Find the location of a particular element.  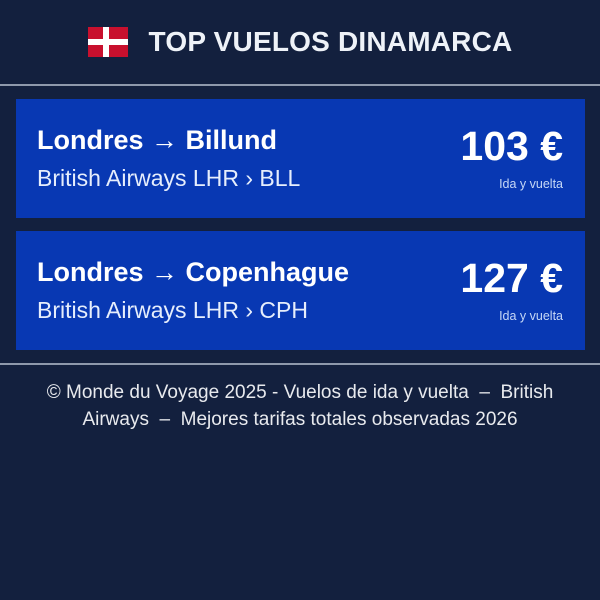

page-title: TOP VUELOS DINAMARCA is located at coordinates (330, 41).